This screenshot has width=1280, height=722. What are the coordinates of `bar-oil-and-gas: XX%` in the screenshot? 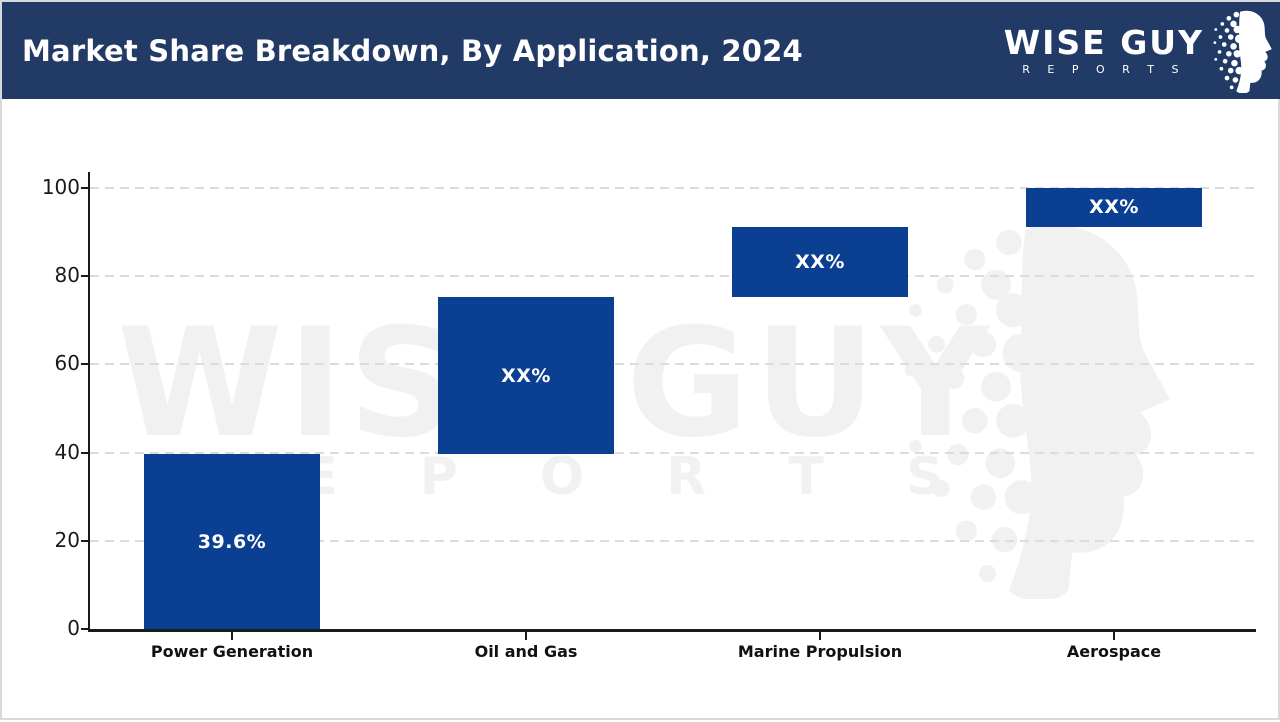 It's located at (526, 376).